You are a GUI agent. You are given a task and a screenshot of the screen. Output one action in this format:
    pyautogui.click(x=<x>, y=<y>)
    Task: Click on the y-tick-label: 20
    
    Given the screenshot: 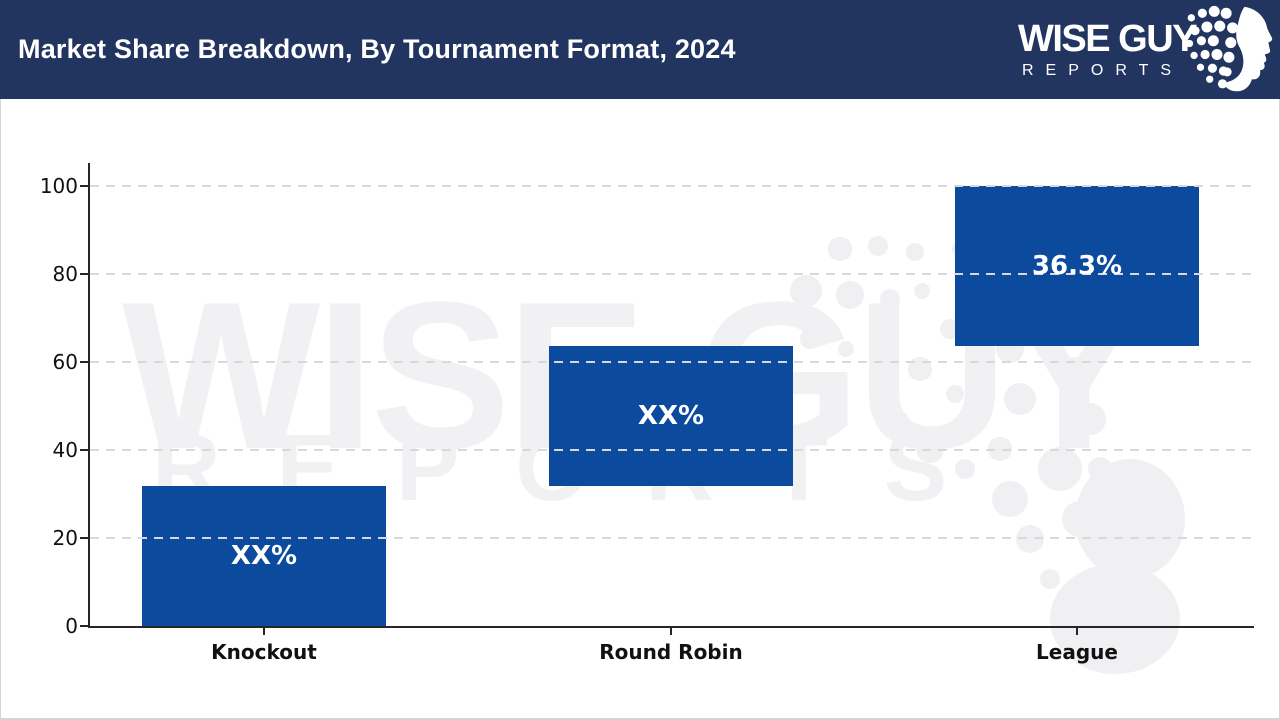 What is the action you would take?
    pyautogui.click(x=65, y=538)
    